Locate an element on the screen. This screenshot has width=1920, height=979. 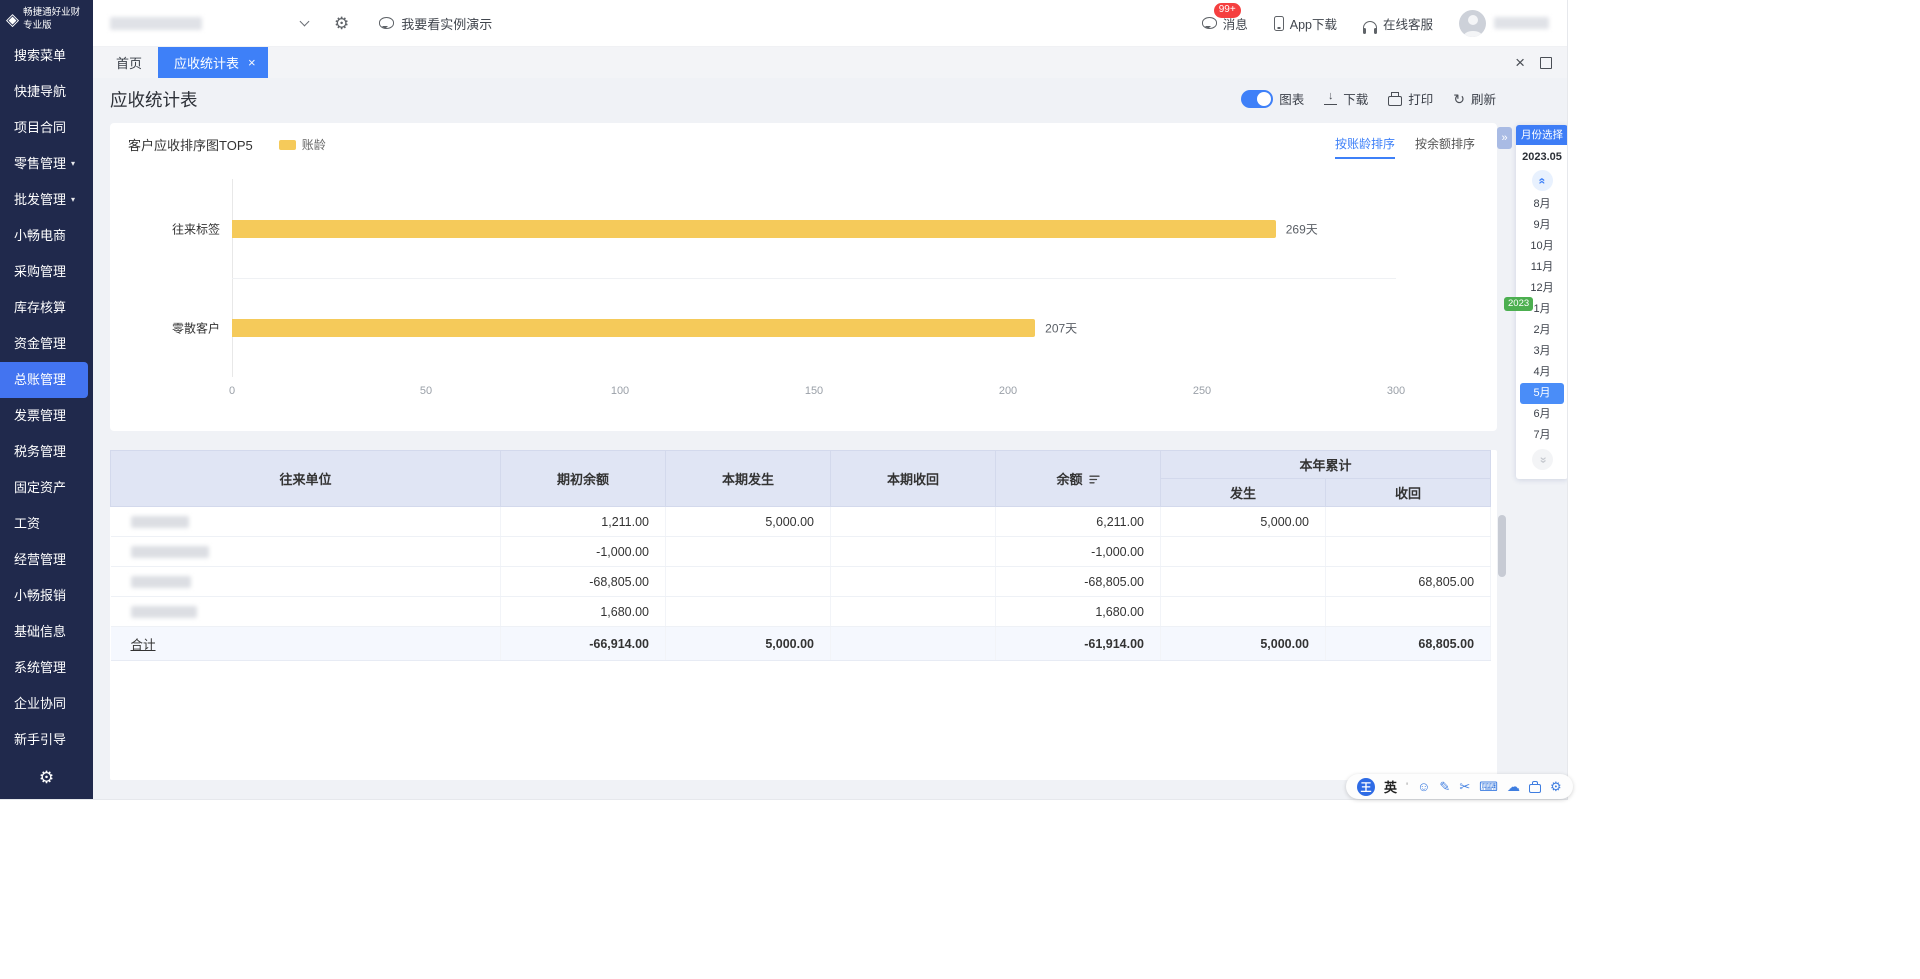
topbar: ⚙ 我要看实例演示 99+ 消息 App下载 is located at coordinates (830, 23).